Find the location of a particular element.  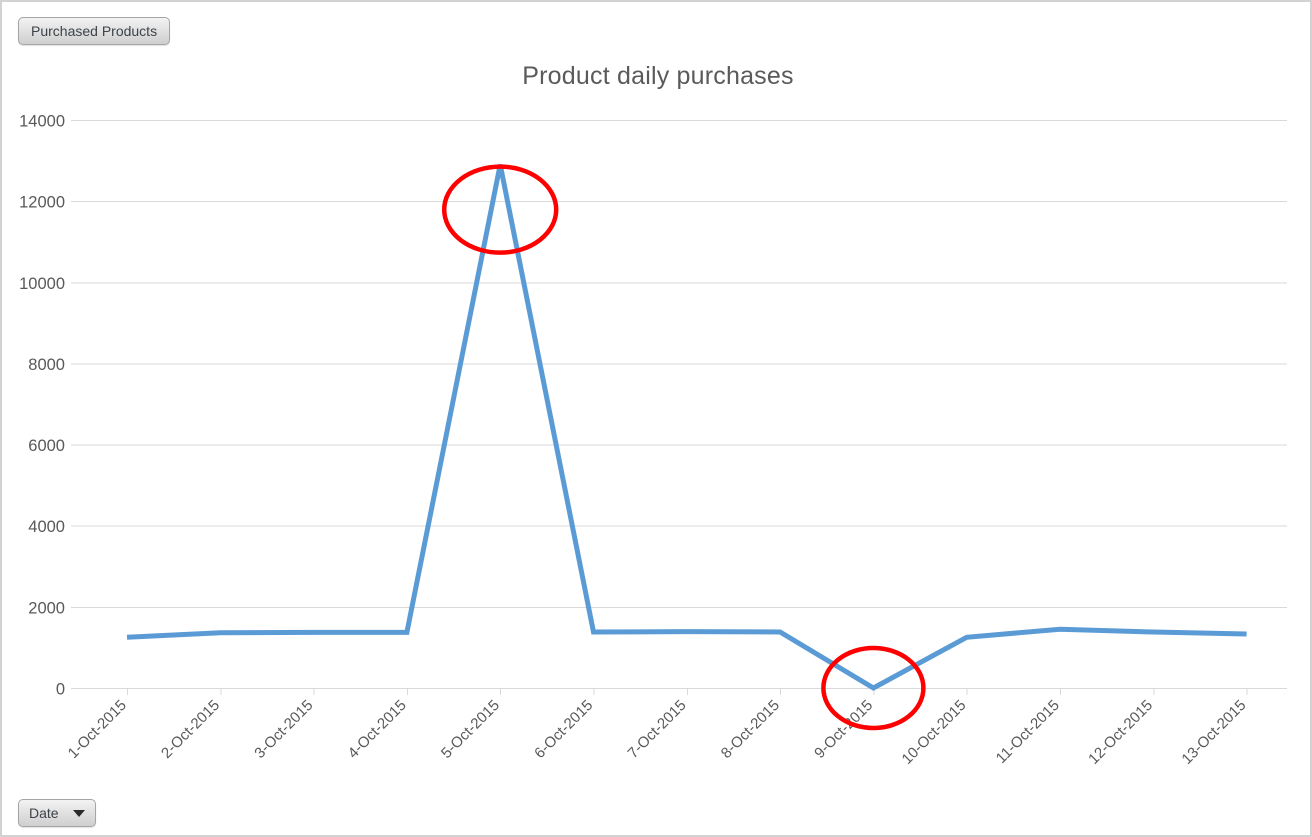

y-axis-label: 2000 is located at coordinates (46, 608).